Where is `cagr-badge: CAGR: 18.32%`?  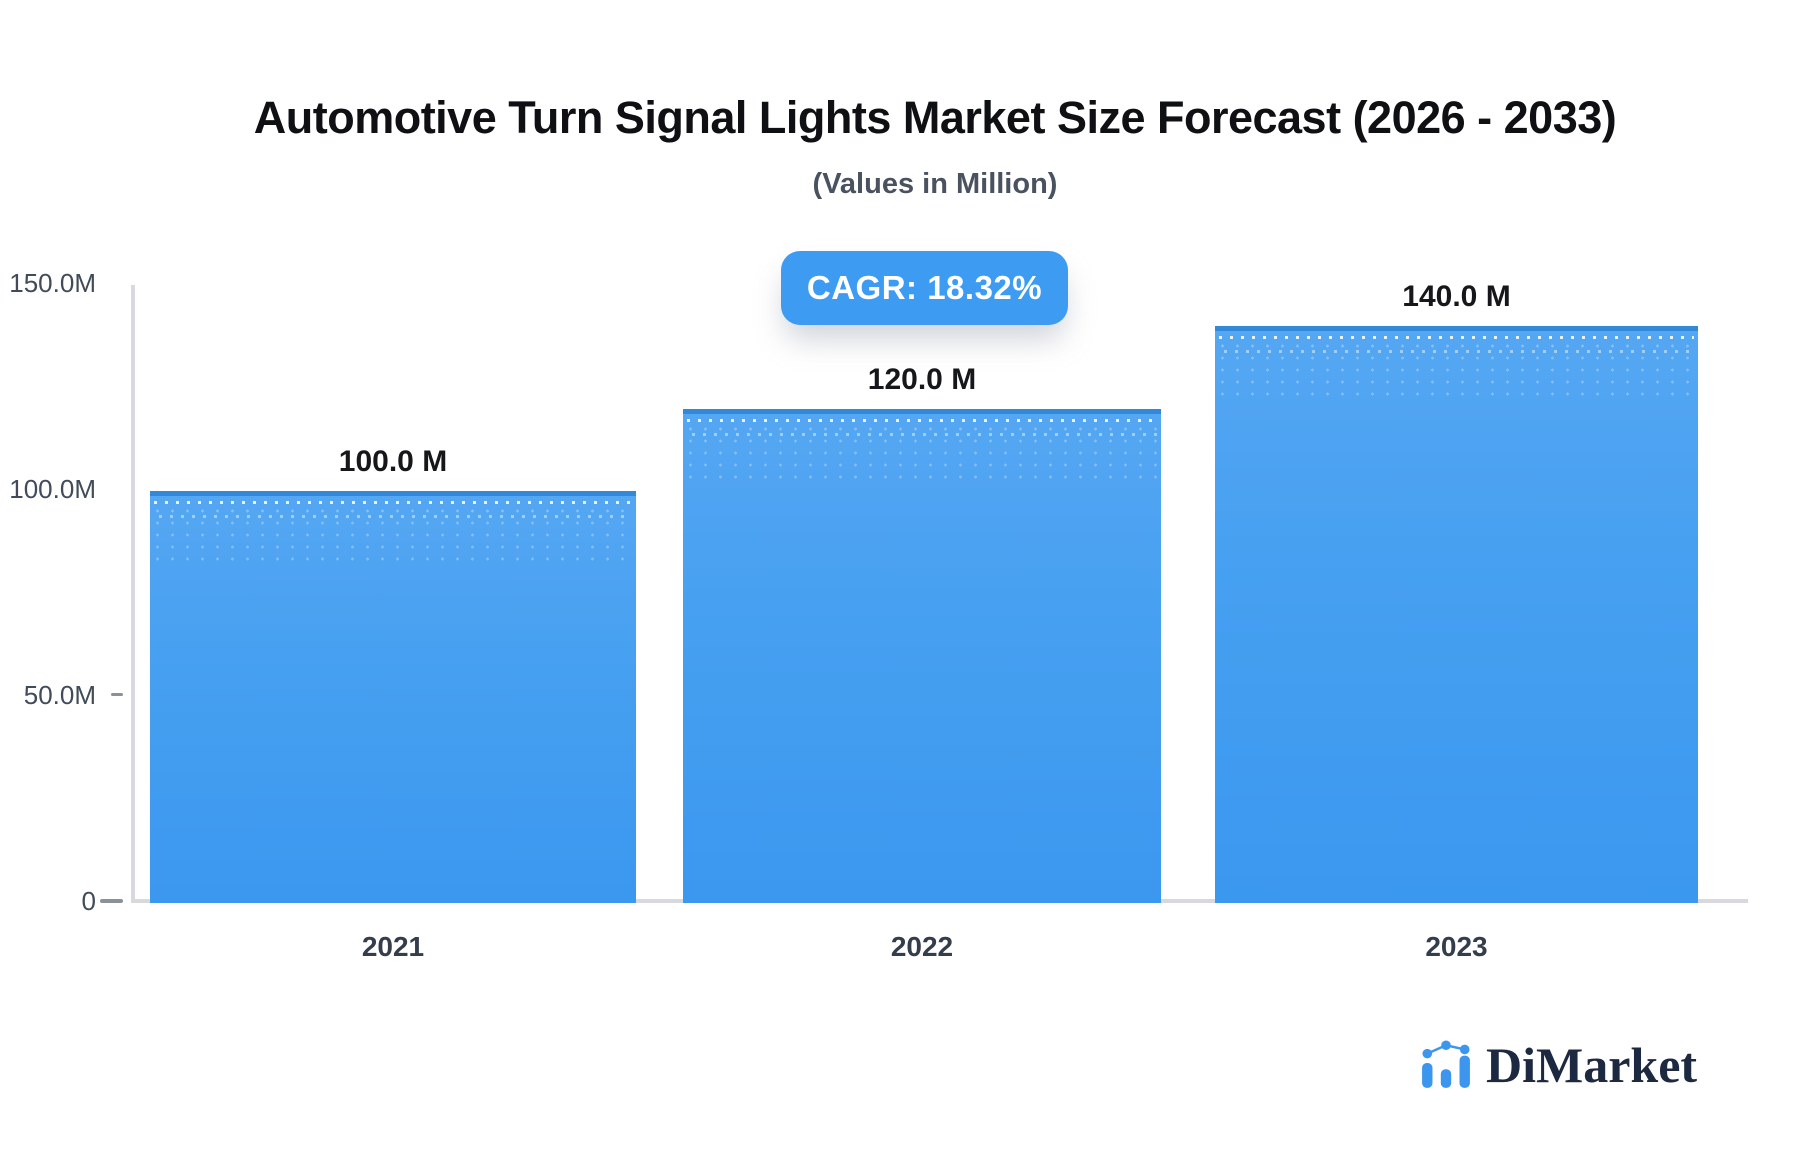
cagr-badge: CAGR: 18.32% is located at coordinates (924, 288).